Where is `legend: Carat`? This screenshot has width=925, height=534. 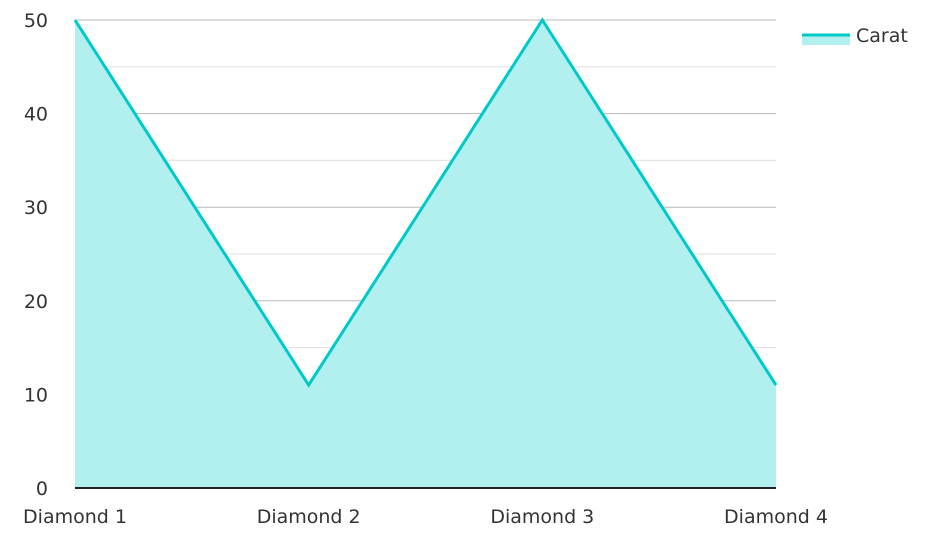
legend: Carat is located at coordinates (855, 36).